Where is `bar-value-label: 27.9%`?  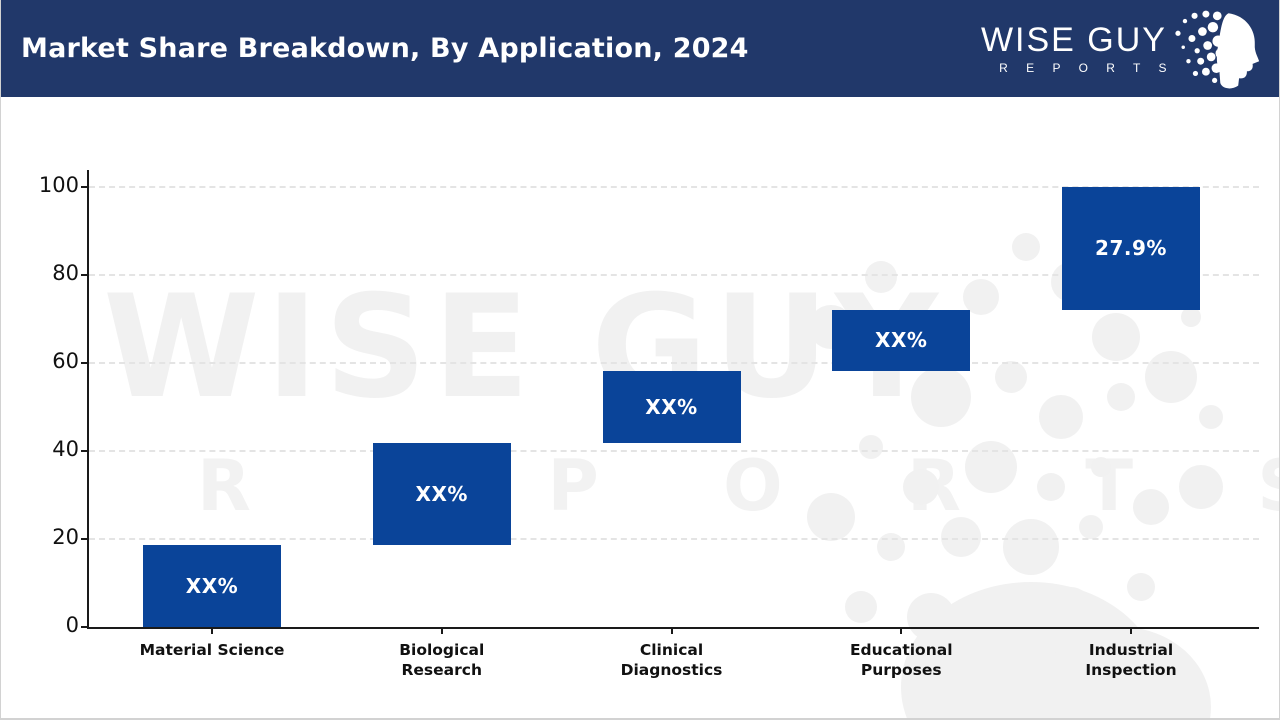
bar-value-label: 27.9% is located at coordinates (1131, 248).